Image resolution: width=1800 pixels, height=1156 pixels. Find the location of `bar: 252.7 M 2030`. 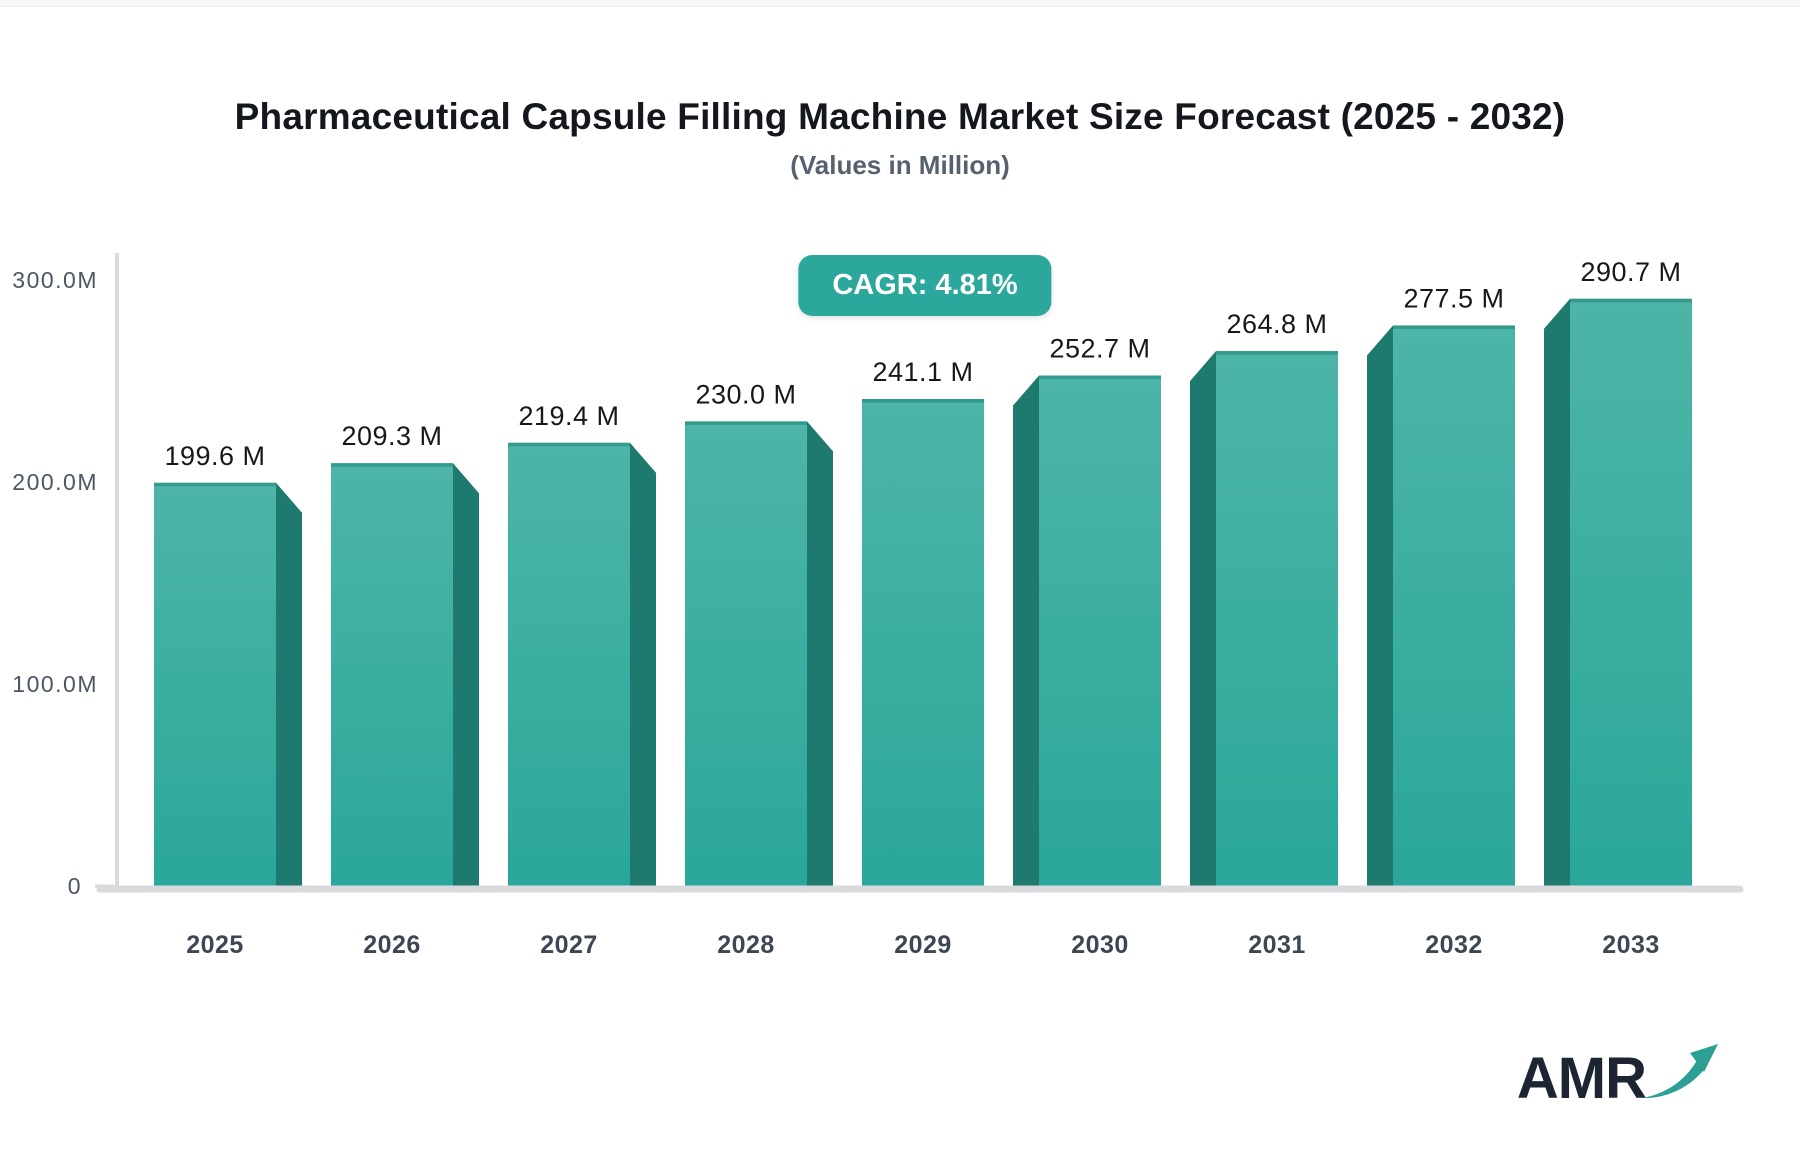

bar: 252.7 M 2030 is located at coordinates (1087, 646).